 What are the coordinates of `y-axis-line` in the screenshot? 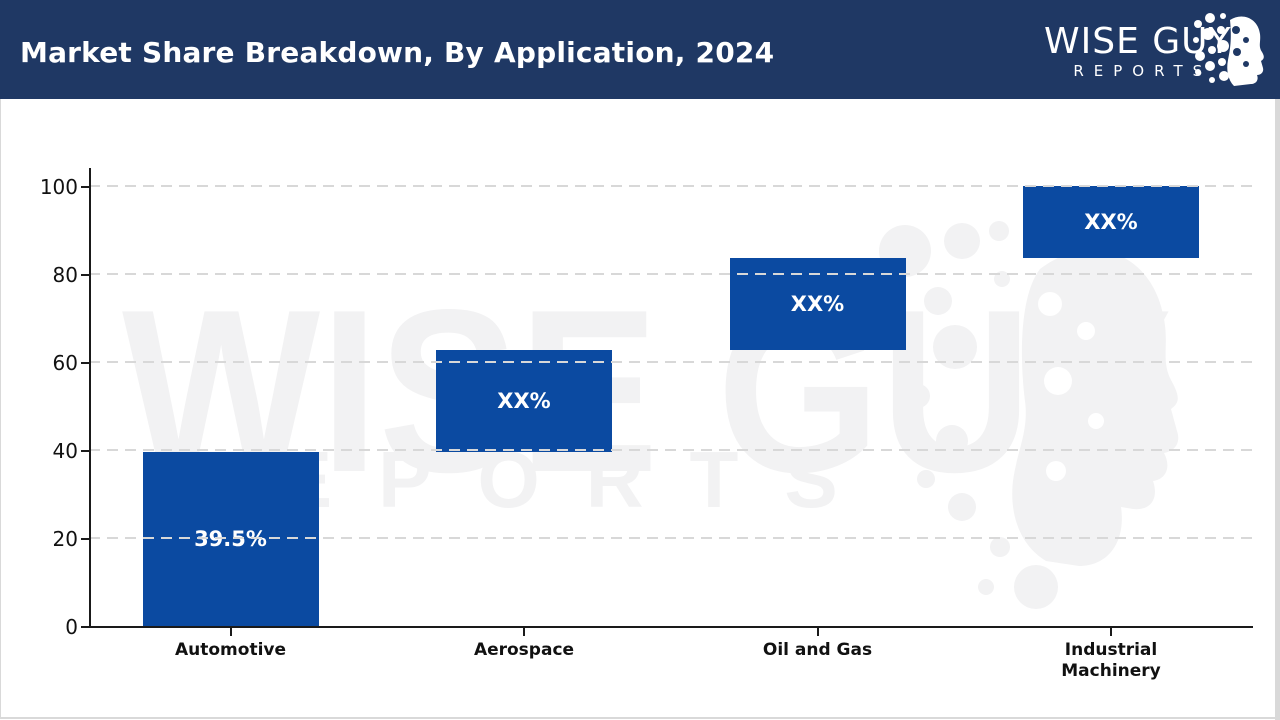 It's located at (90, 398).